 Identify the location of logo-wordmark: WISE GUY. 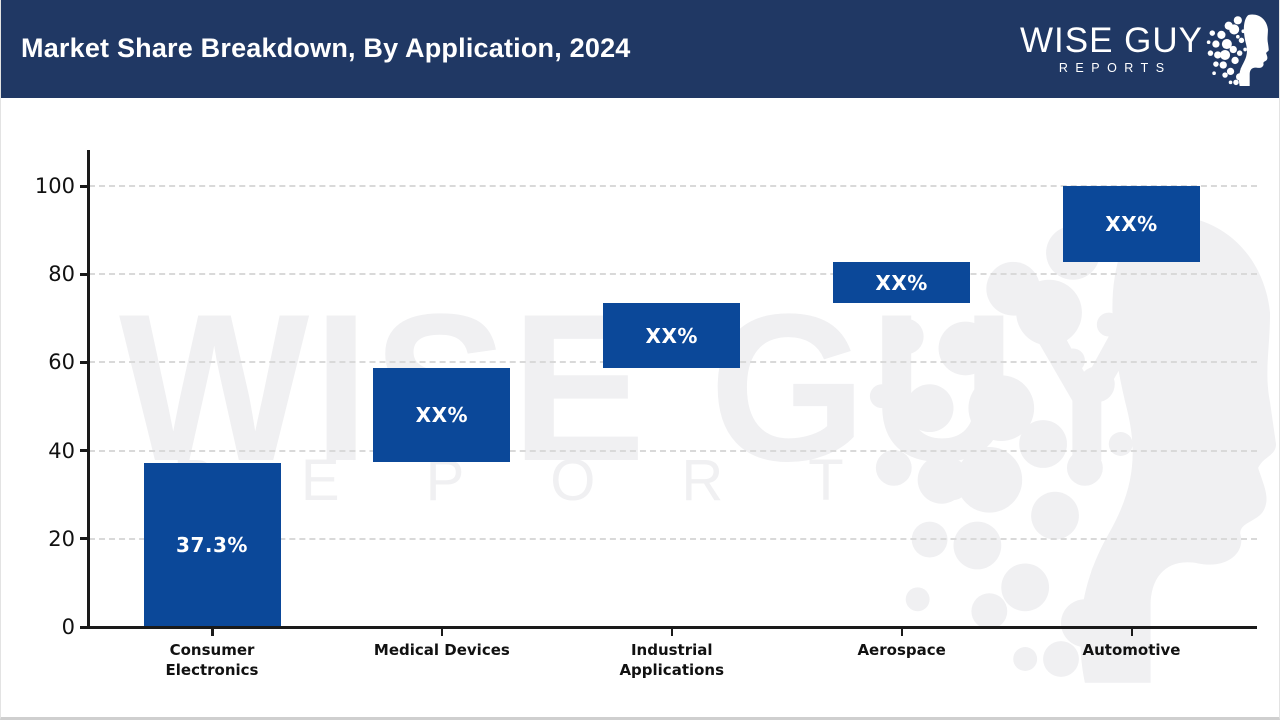
(1111, 41).